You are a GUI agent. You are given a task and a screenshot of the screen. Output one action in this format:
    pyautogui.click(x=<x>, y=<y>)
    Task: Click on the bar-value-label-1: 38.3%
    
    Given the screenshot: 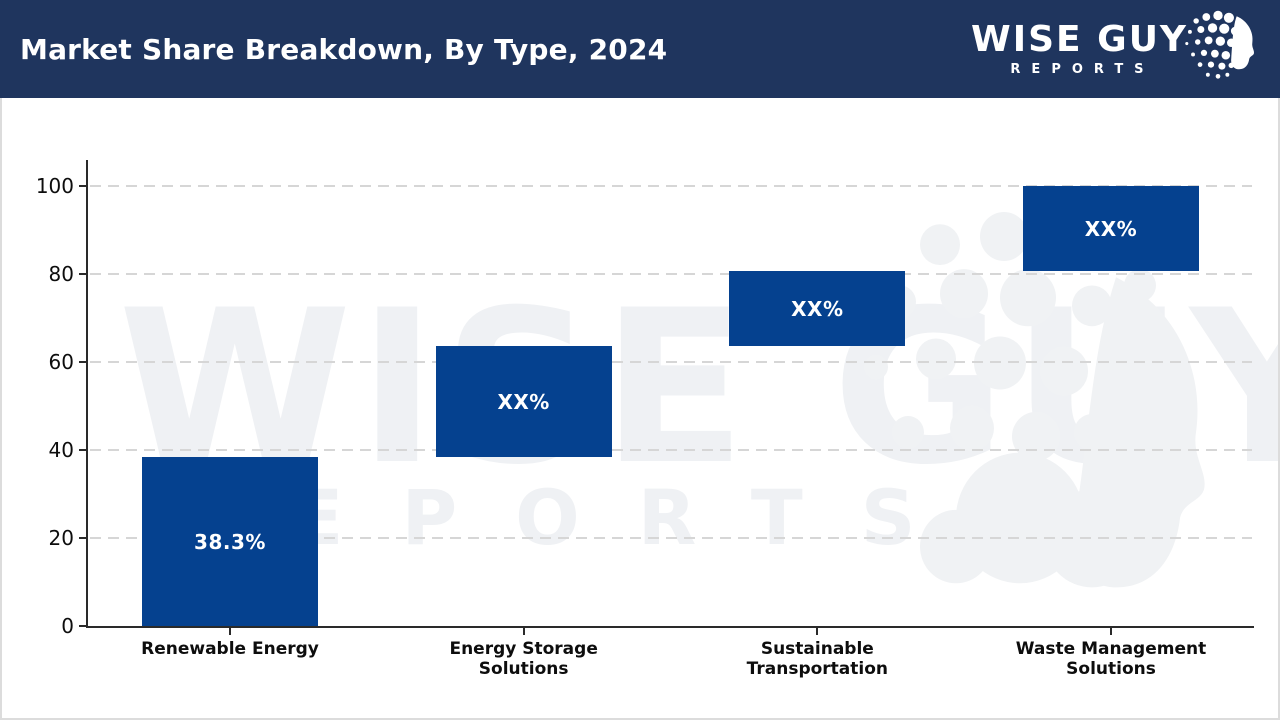 What is the action you would take?
    pyautogui.click(x=230, y=541)
    